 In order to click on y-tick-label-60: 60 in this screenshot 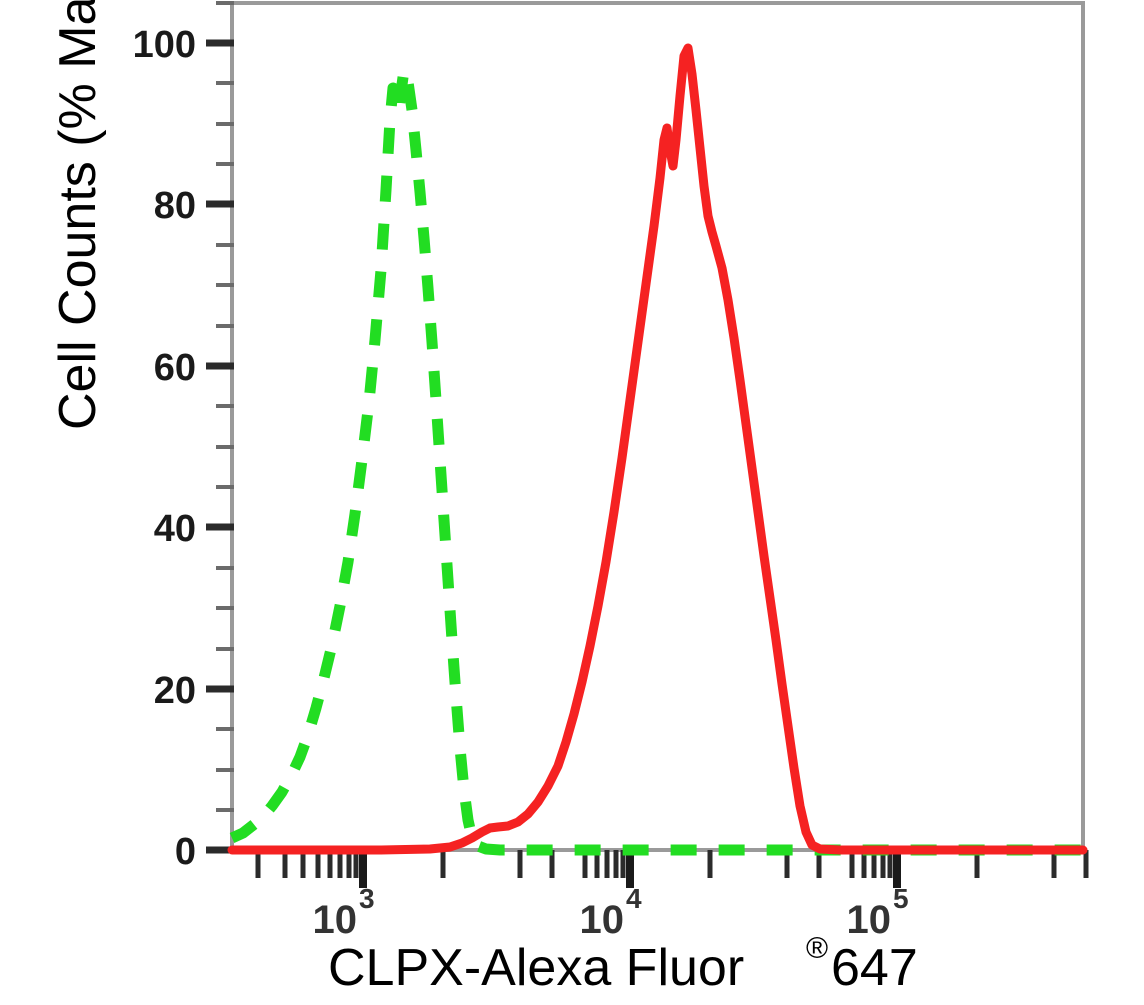, I will do `click(175, 368)`.